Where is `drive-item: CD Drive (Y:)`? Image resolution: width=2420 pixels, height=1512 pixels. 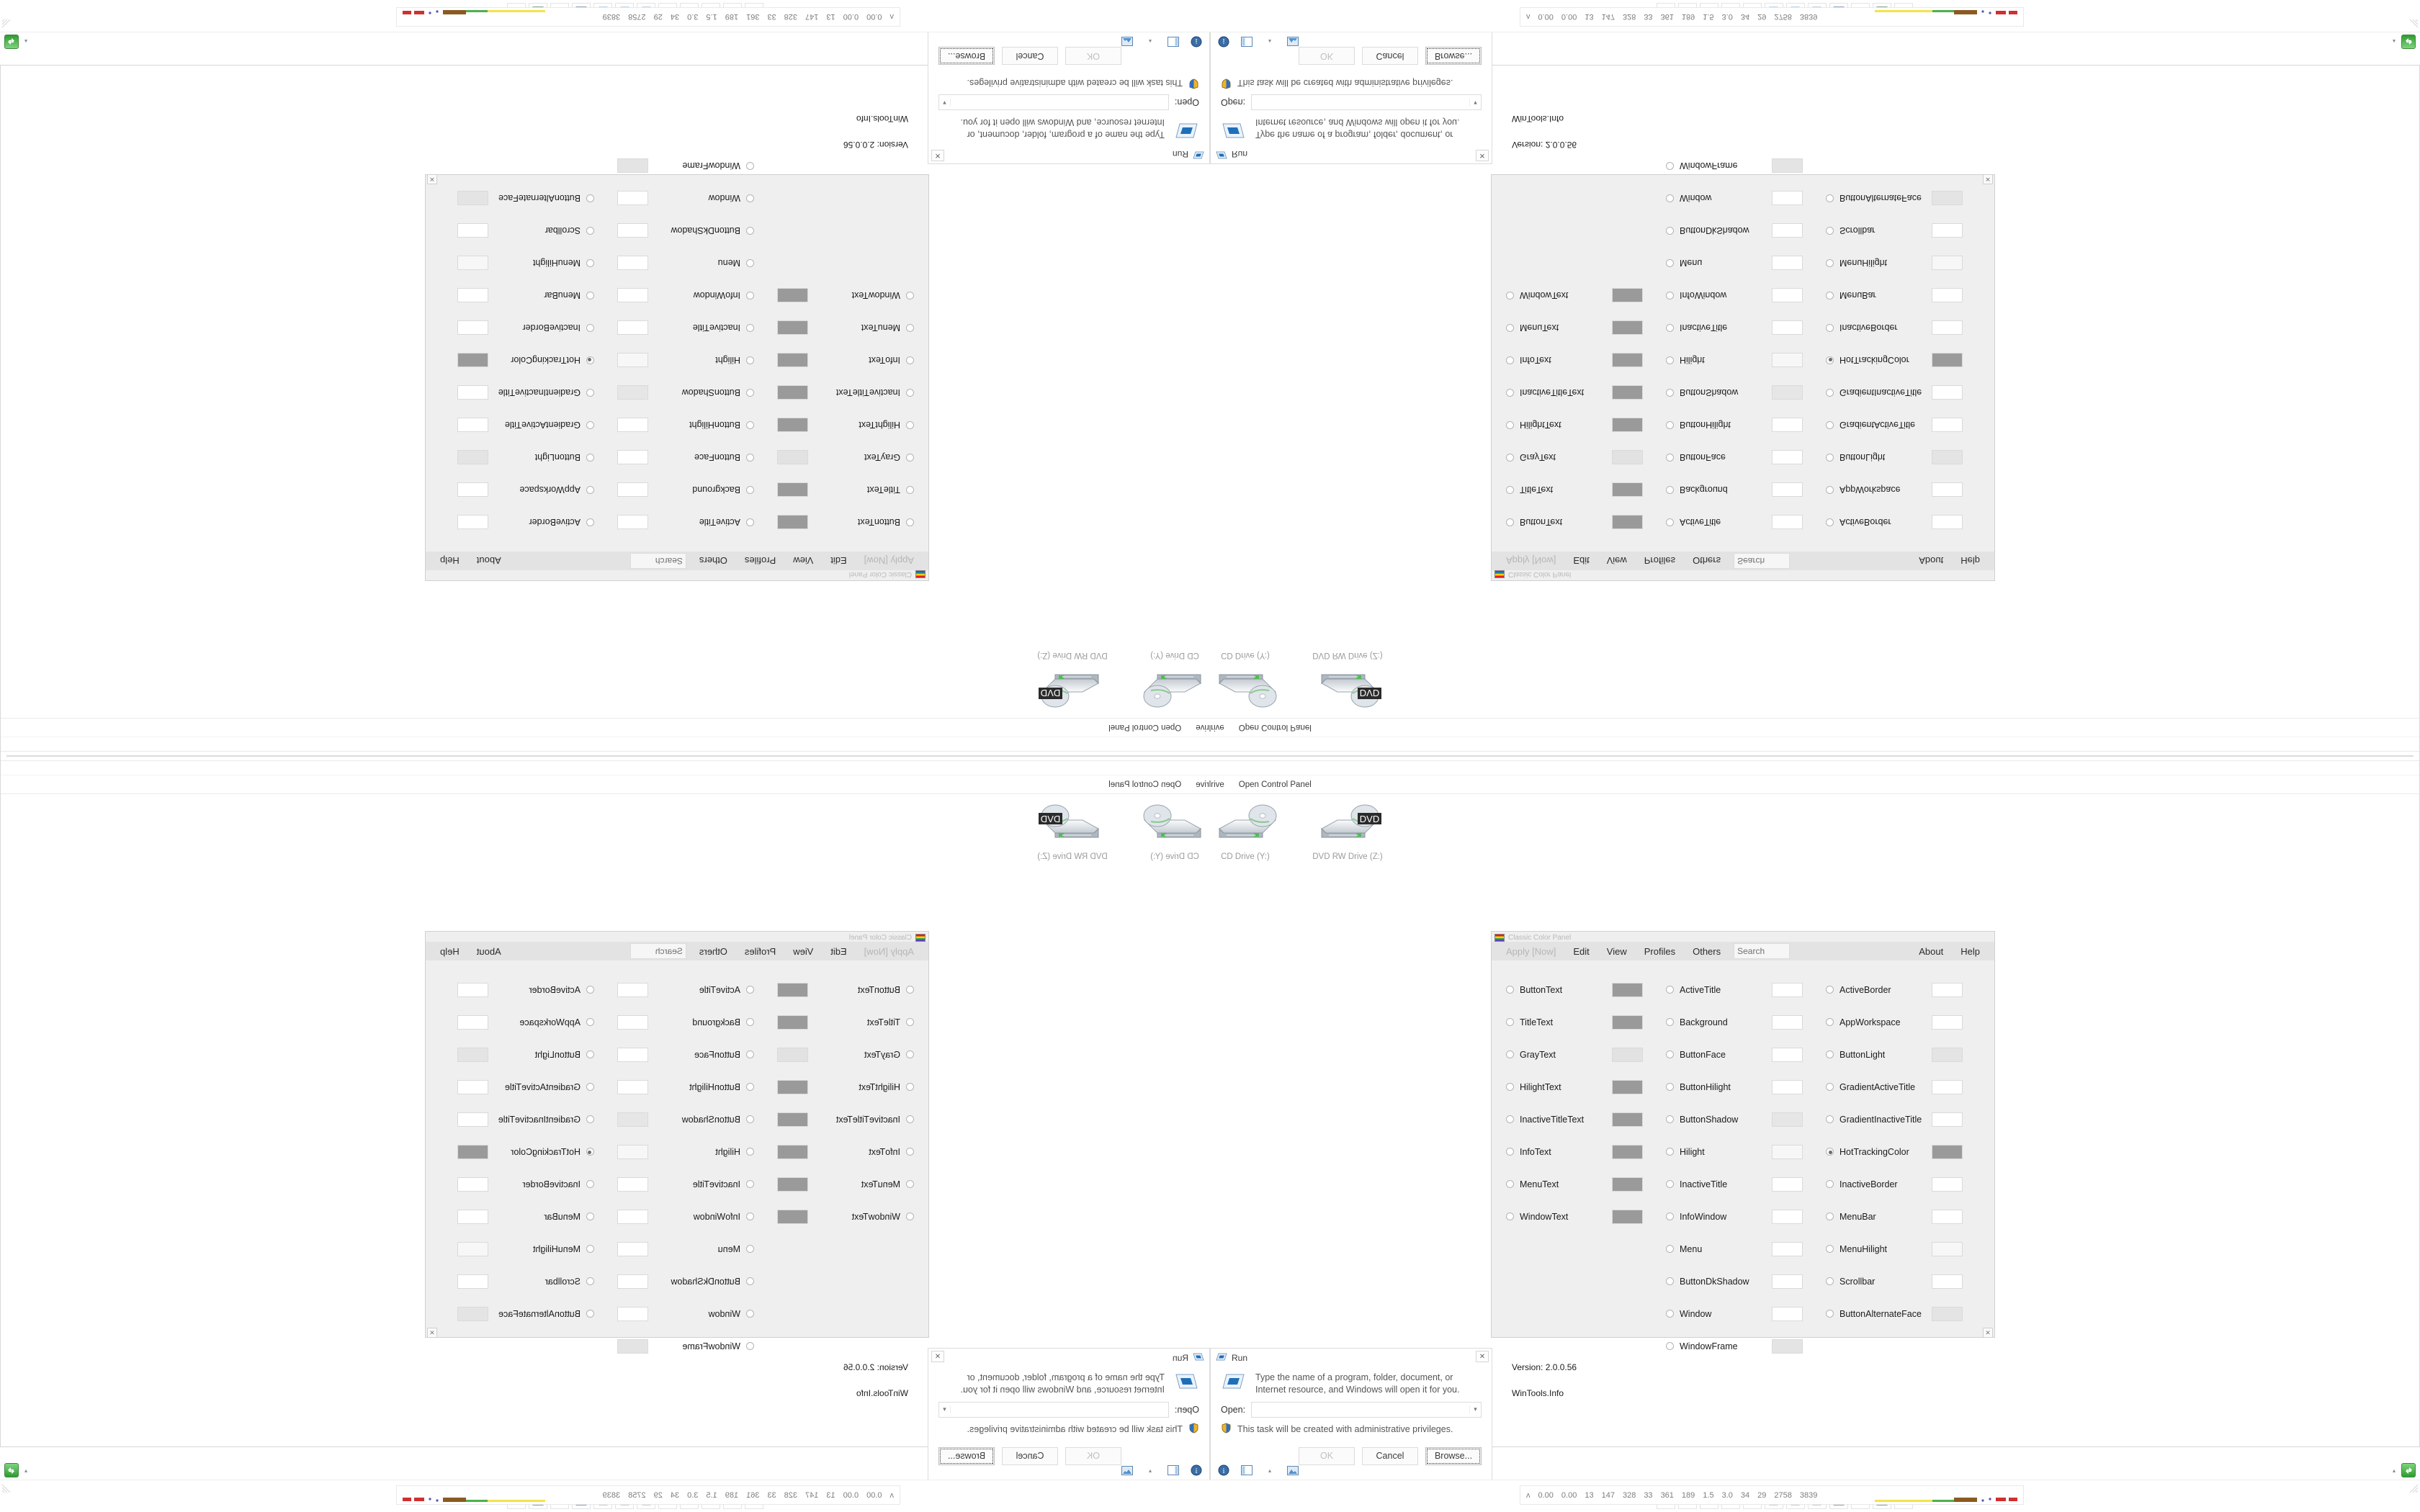
drive-item: CD Drive (Y:) is located at coordinates (1170, 832).